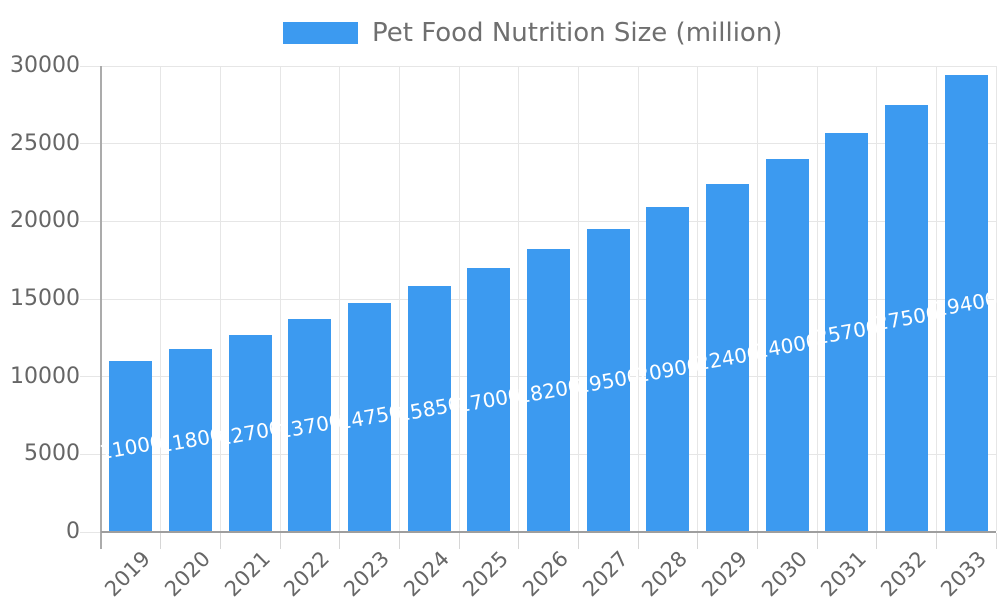 The width and height of the screenshot is (1000, 600). What do you see at coordinates (45, 143) in the screenshot?
I see `y-tick-label: 25000` at bounding box center [45, 143].